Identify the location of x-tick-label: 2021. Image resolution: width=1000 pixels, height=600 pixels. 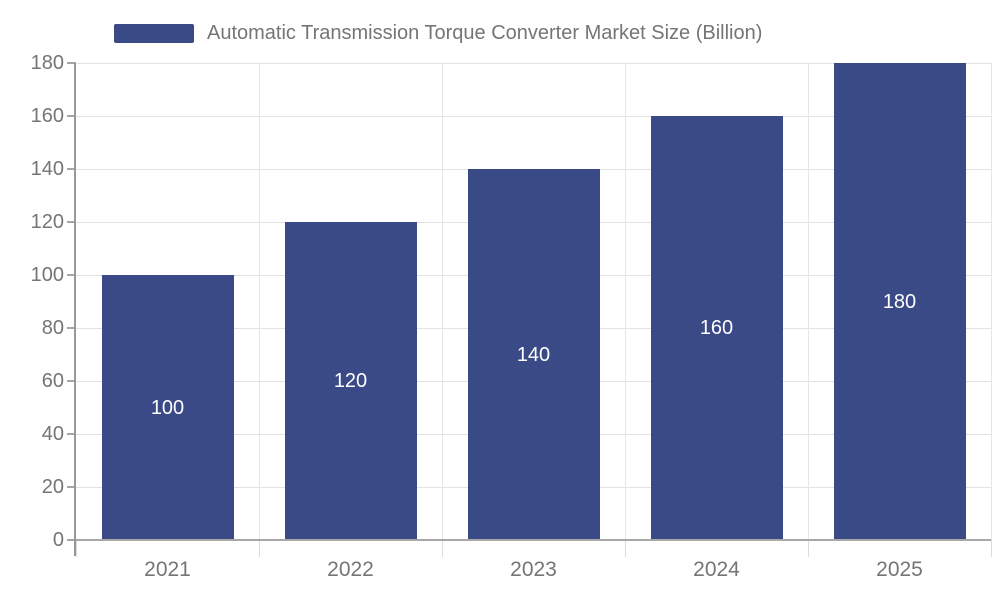
(167, 569).